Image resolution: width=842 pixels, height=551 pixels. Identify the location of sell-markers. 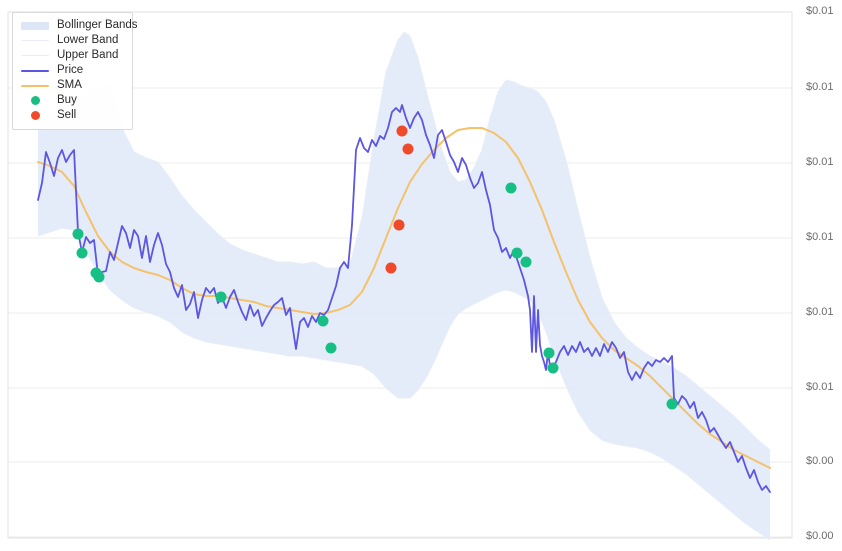
(399, 199).